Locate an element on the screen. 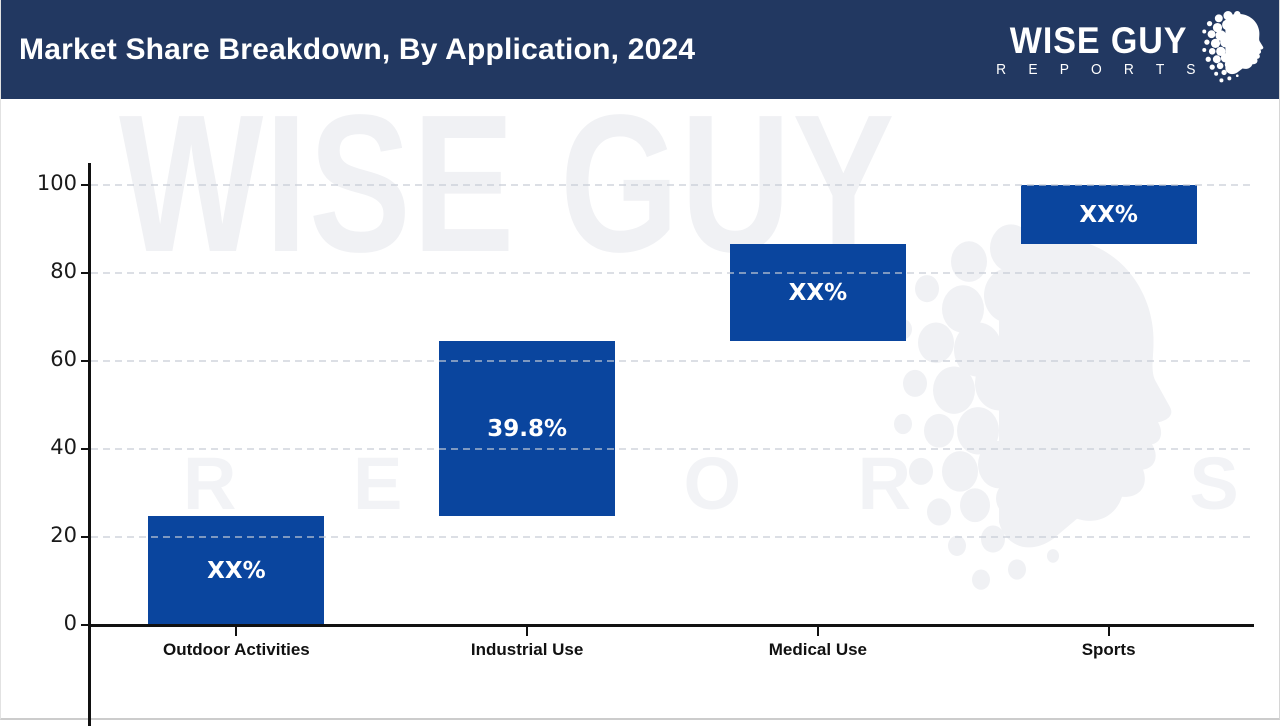 This screenshot has height=726, width=1280. logo-text: WISE GUY R E P O R T S is located at coordinates (1099, 49).